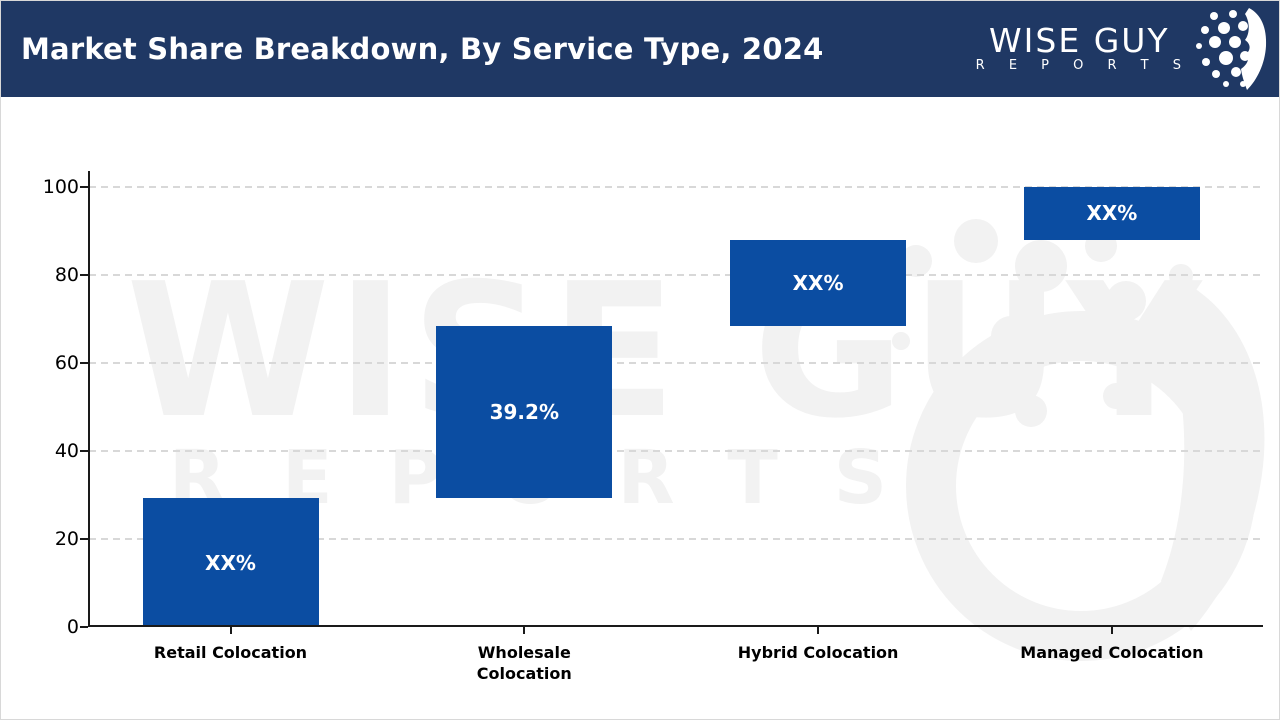 This screenshot has width=1280, height=720. I want to click on y-axis-tick-label: 60, so click(66, 363).